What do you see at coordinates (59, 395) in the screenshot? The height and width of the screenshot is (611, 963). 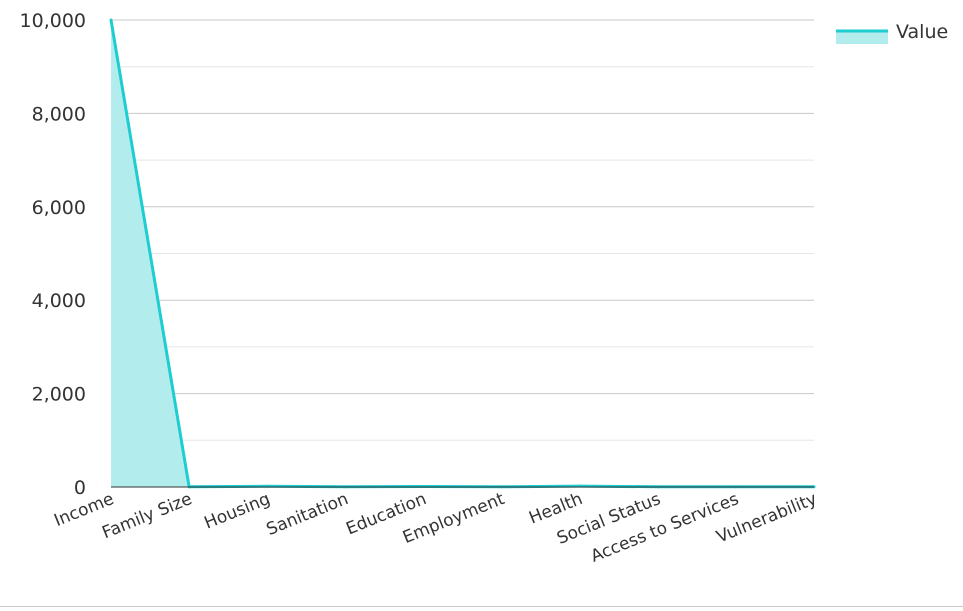 I see `y-tick-label: 2,000` at bounding box center [59, 395].